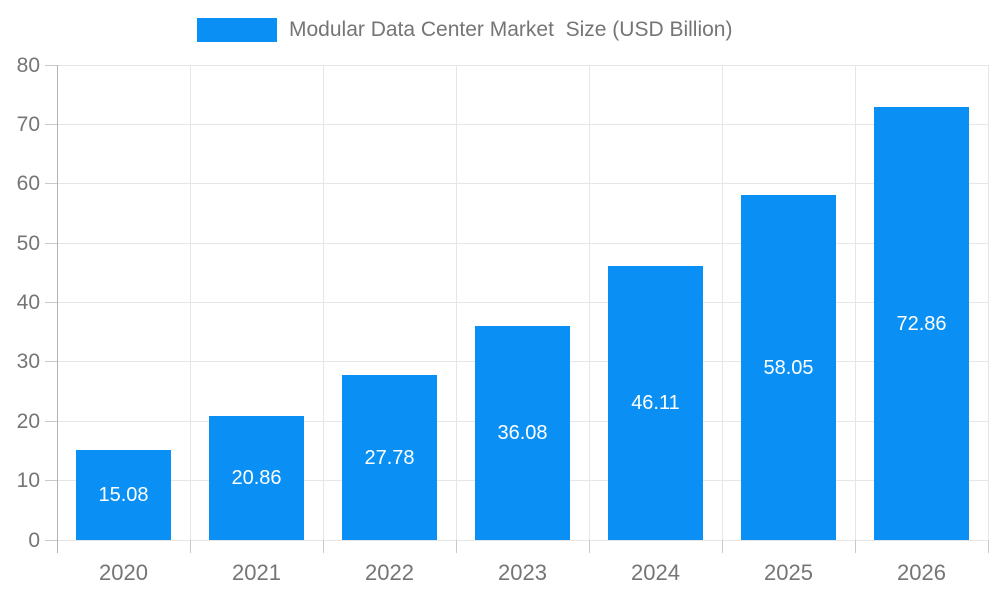 The height and width of the screenshot is (600, 1000). What do you see at coordinates (28, 124) in the screenshot?
I see `y-tick-label: 70` at bounding box center [28, 124].